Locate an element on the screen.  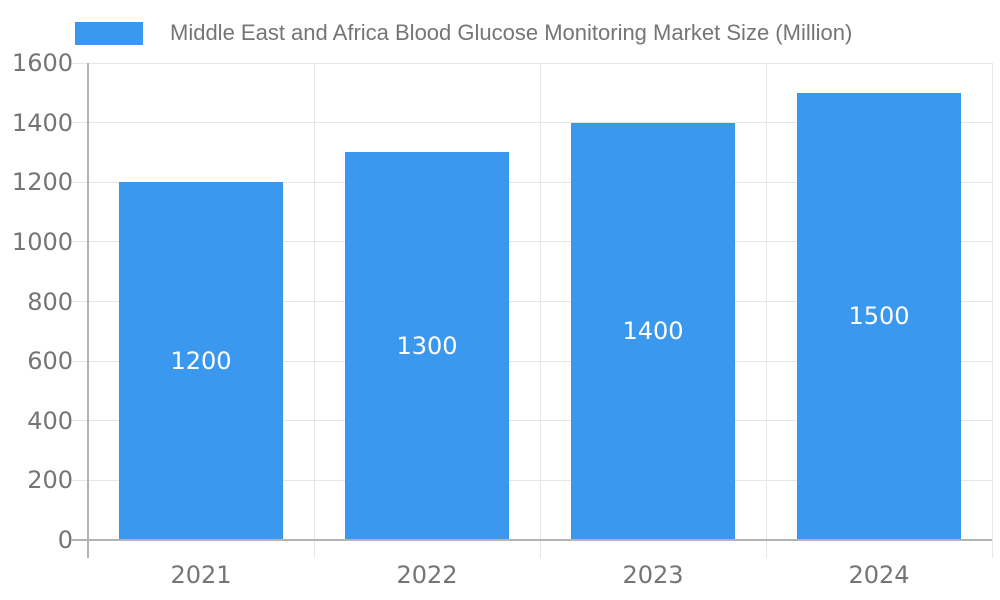
bar-value-label: 1400 is located at coordinates (653, 331).